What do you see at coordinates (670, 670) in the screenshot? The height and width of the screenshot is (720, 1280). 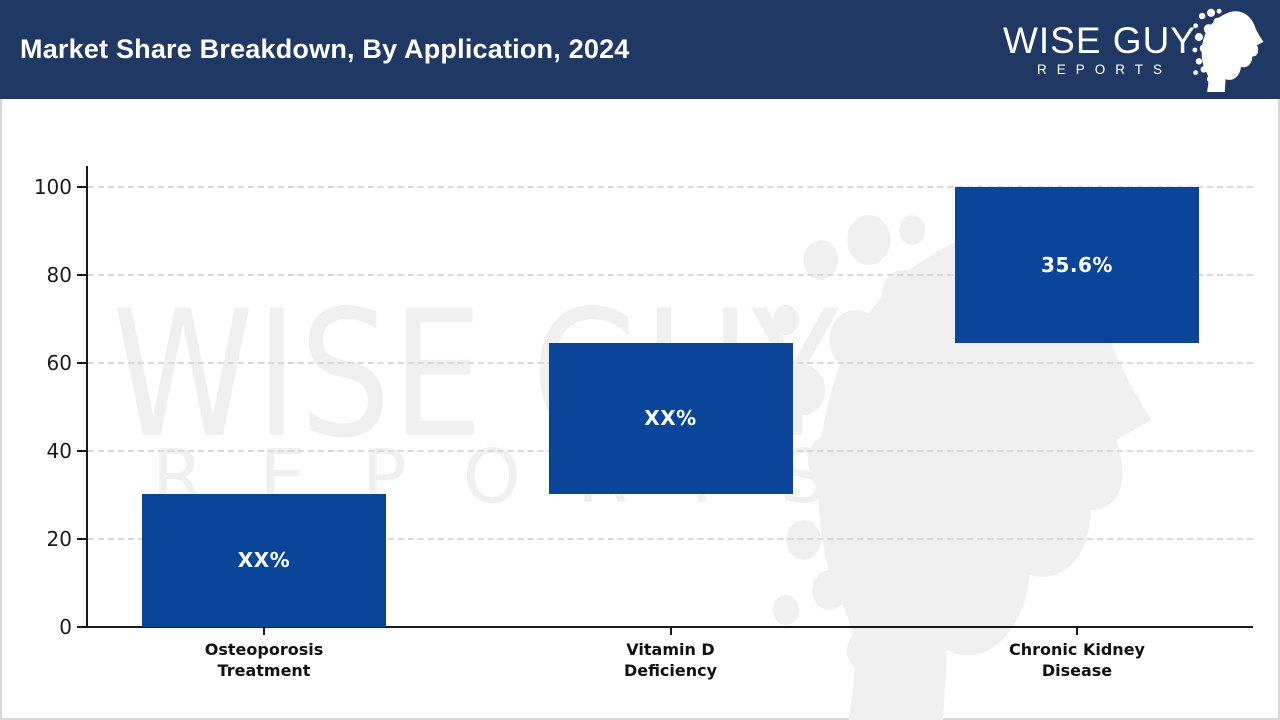 I see `category-label-line: Deficiency` at bounding box center [670, 670].